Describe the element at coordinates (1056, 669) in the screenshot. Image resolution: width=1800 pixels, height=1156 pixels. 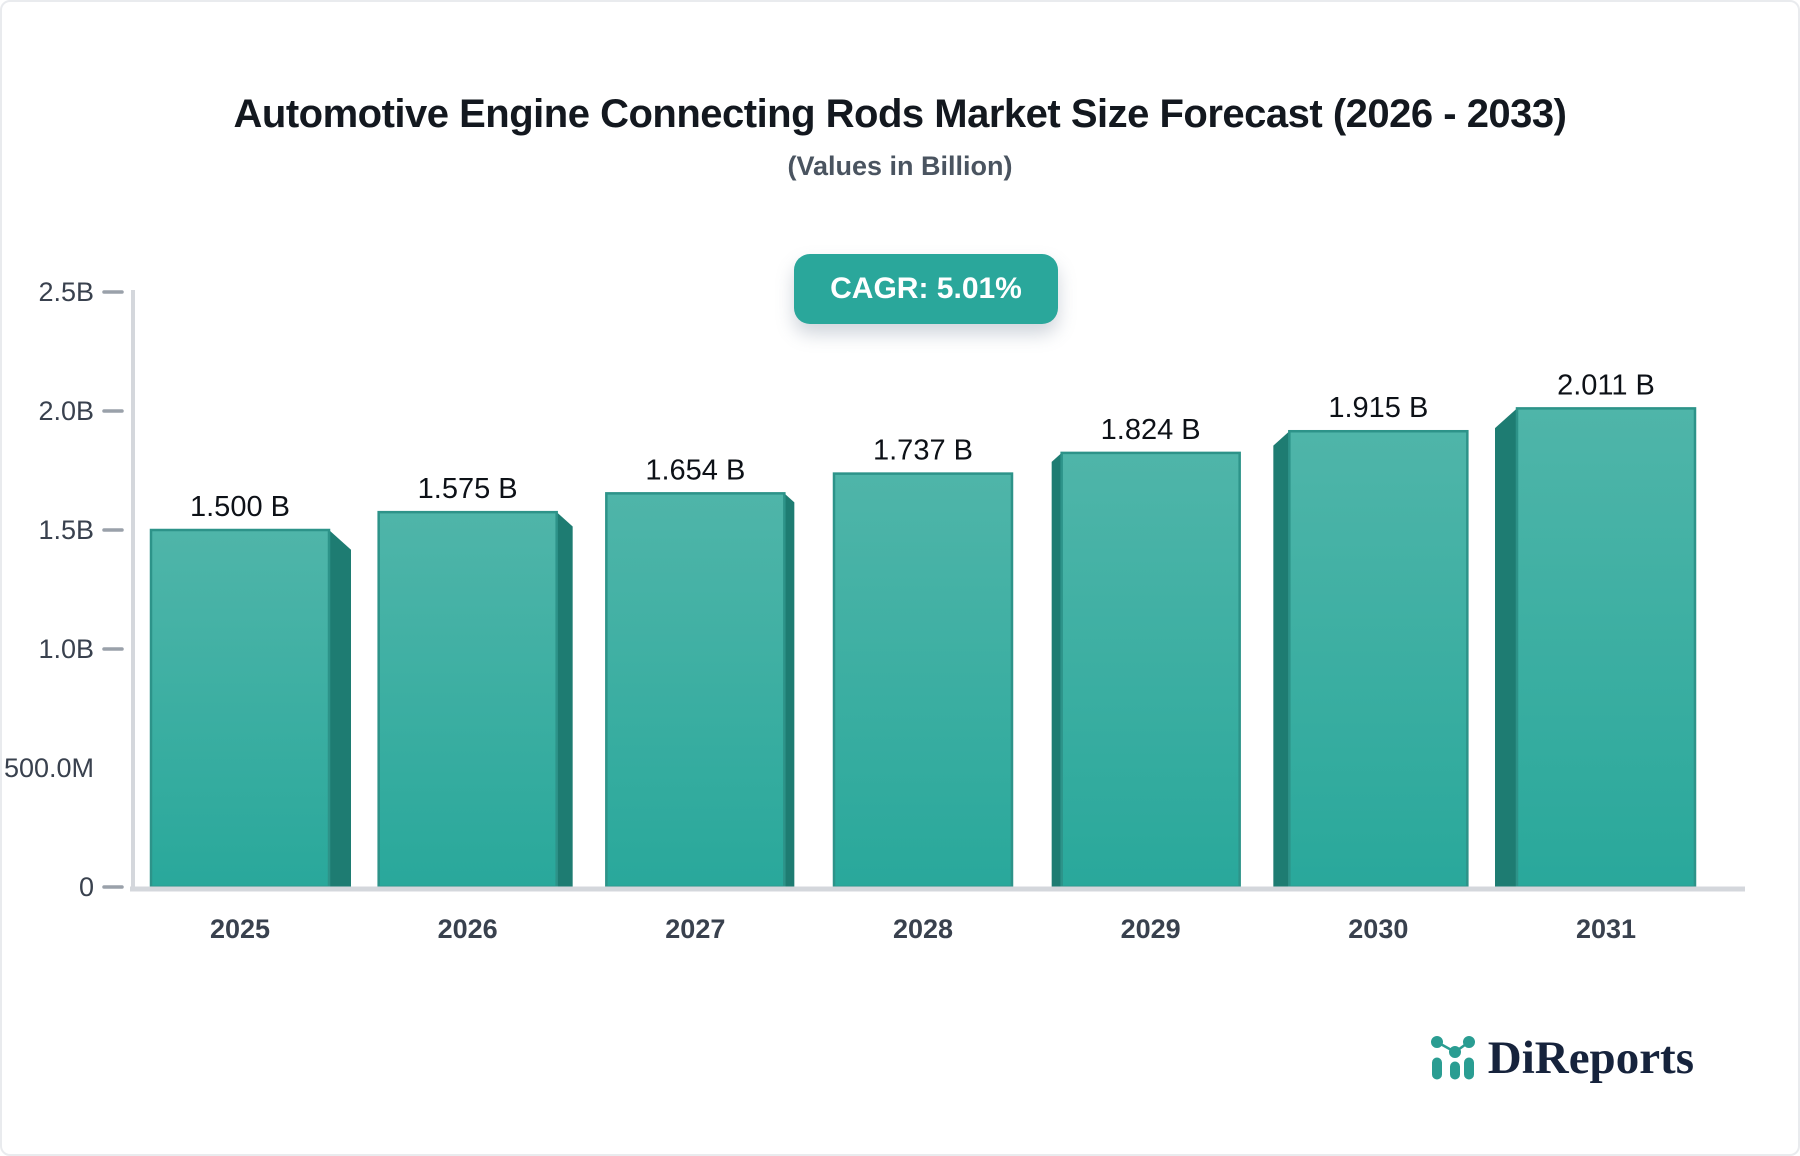
I see `bar-side-2029` at that location.